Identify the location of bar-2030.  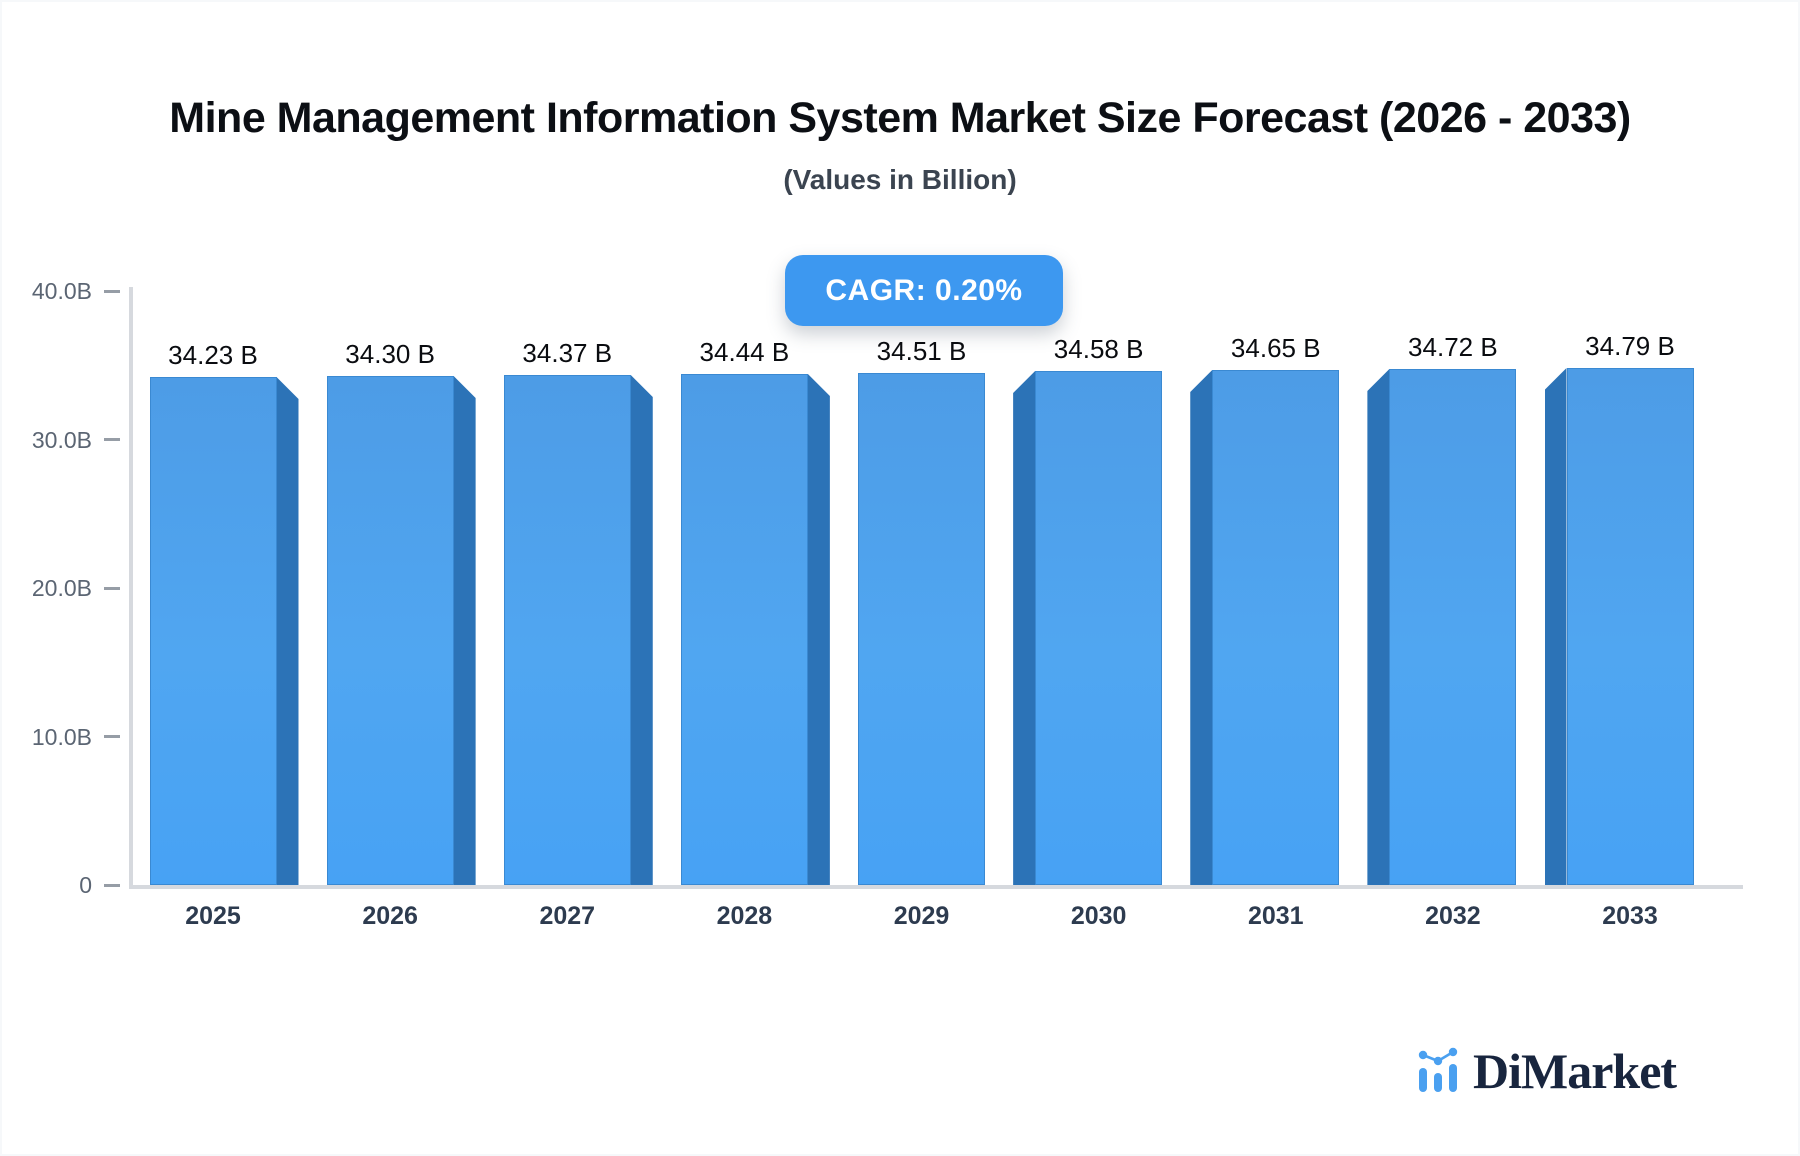
(1088, 628).